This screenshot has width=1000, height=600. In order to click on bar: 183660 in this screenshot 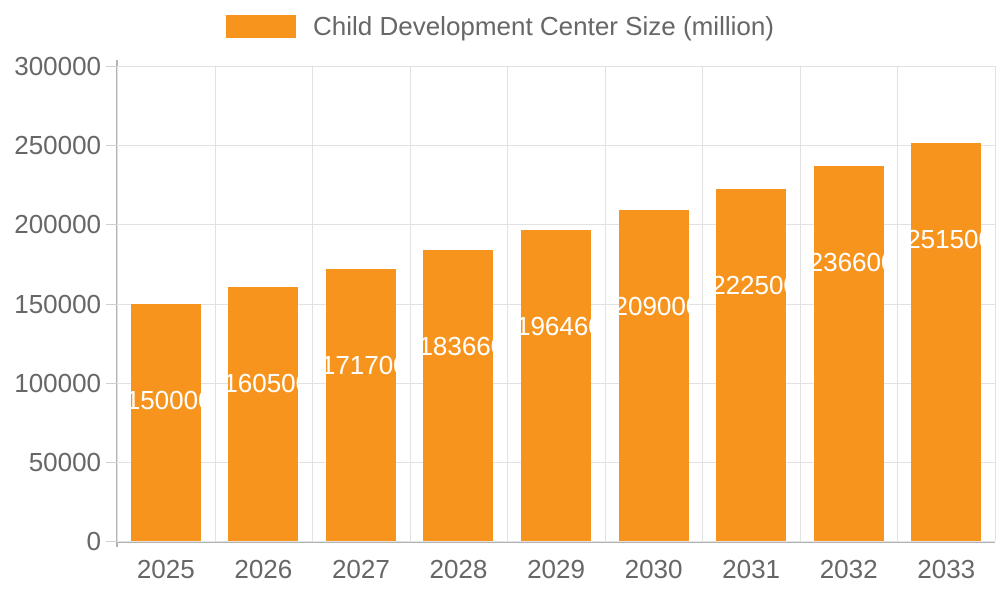, I will do `click(458, 395)`.